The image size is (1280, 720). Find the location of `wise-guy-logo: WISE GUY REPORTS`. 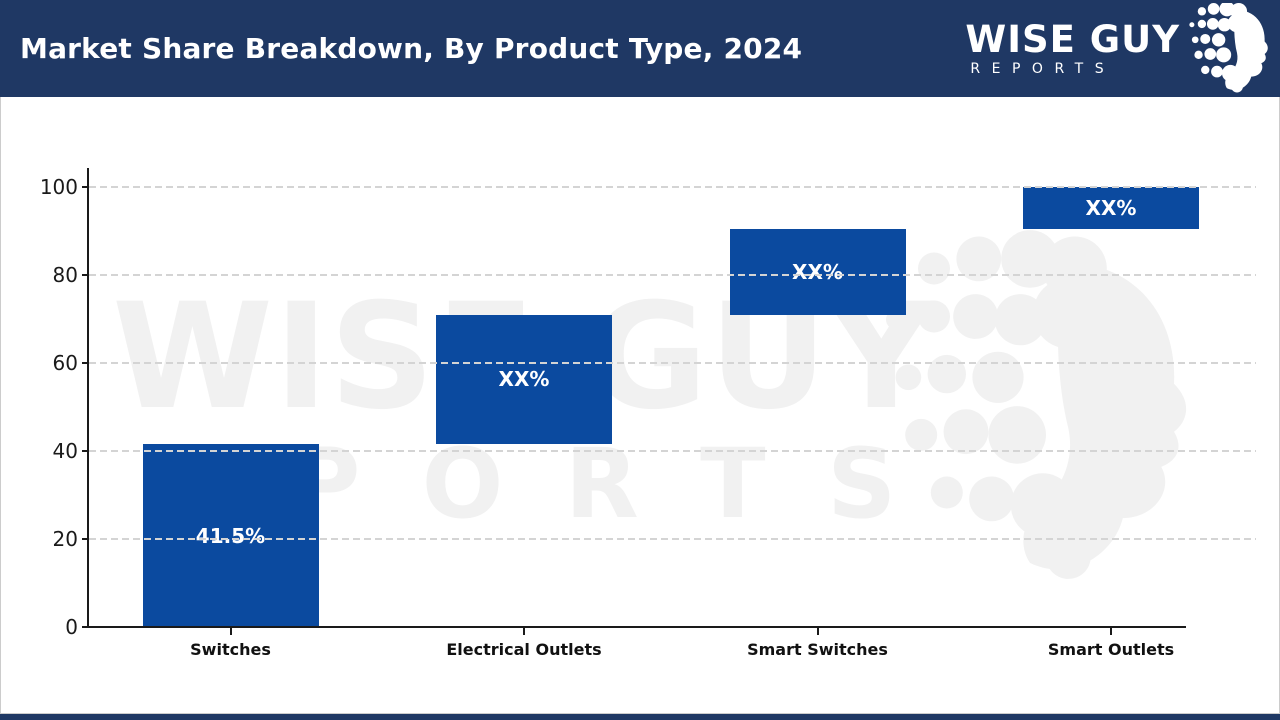

wise-guy-logo: WISE GUY REPORTS is located at coordinates (1117, 48).